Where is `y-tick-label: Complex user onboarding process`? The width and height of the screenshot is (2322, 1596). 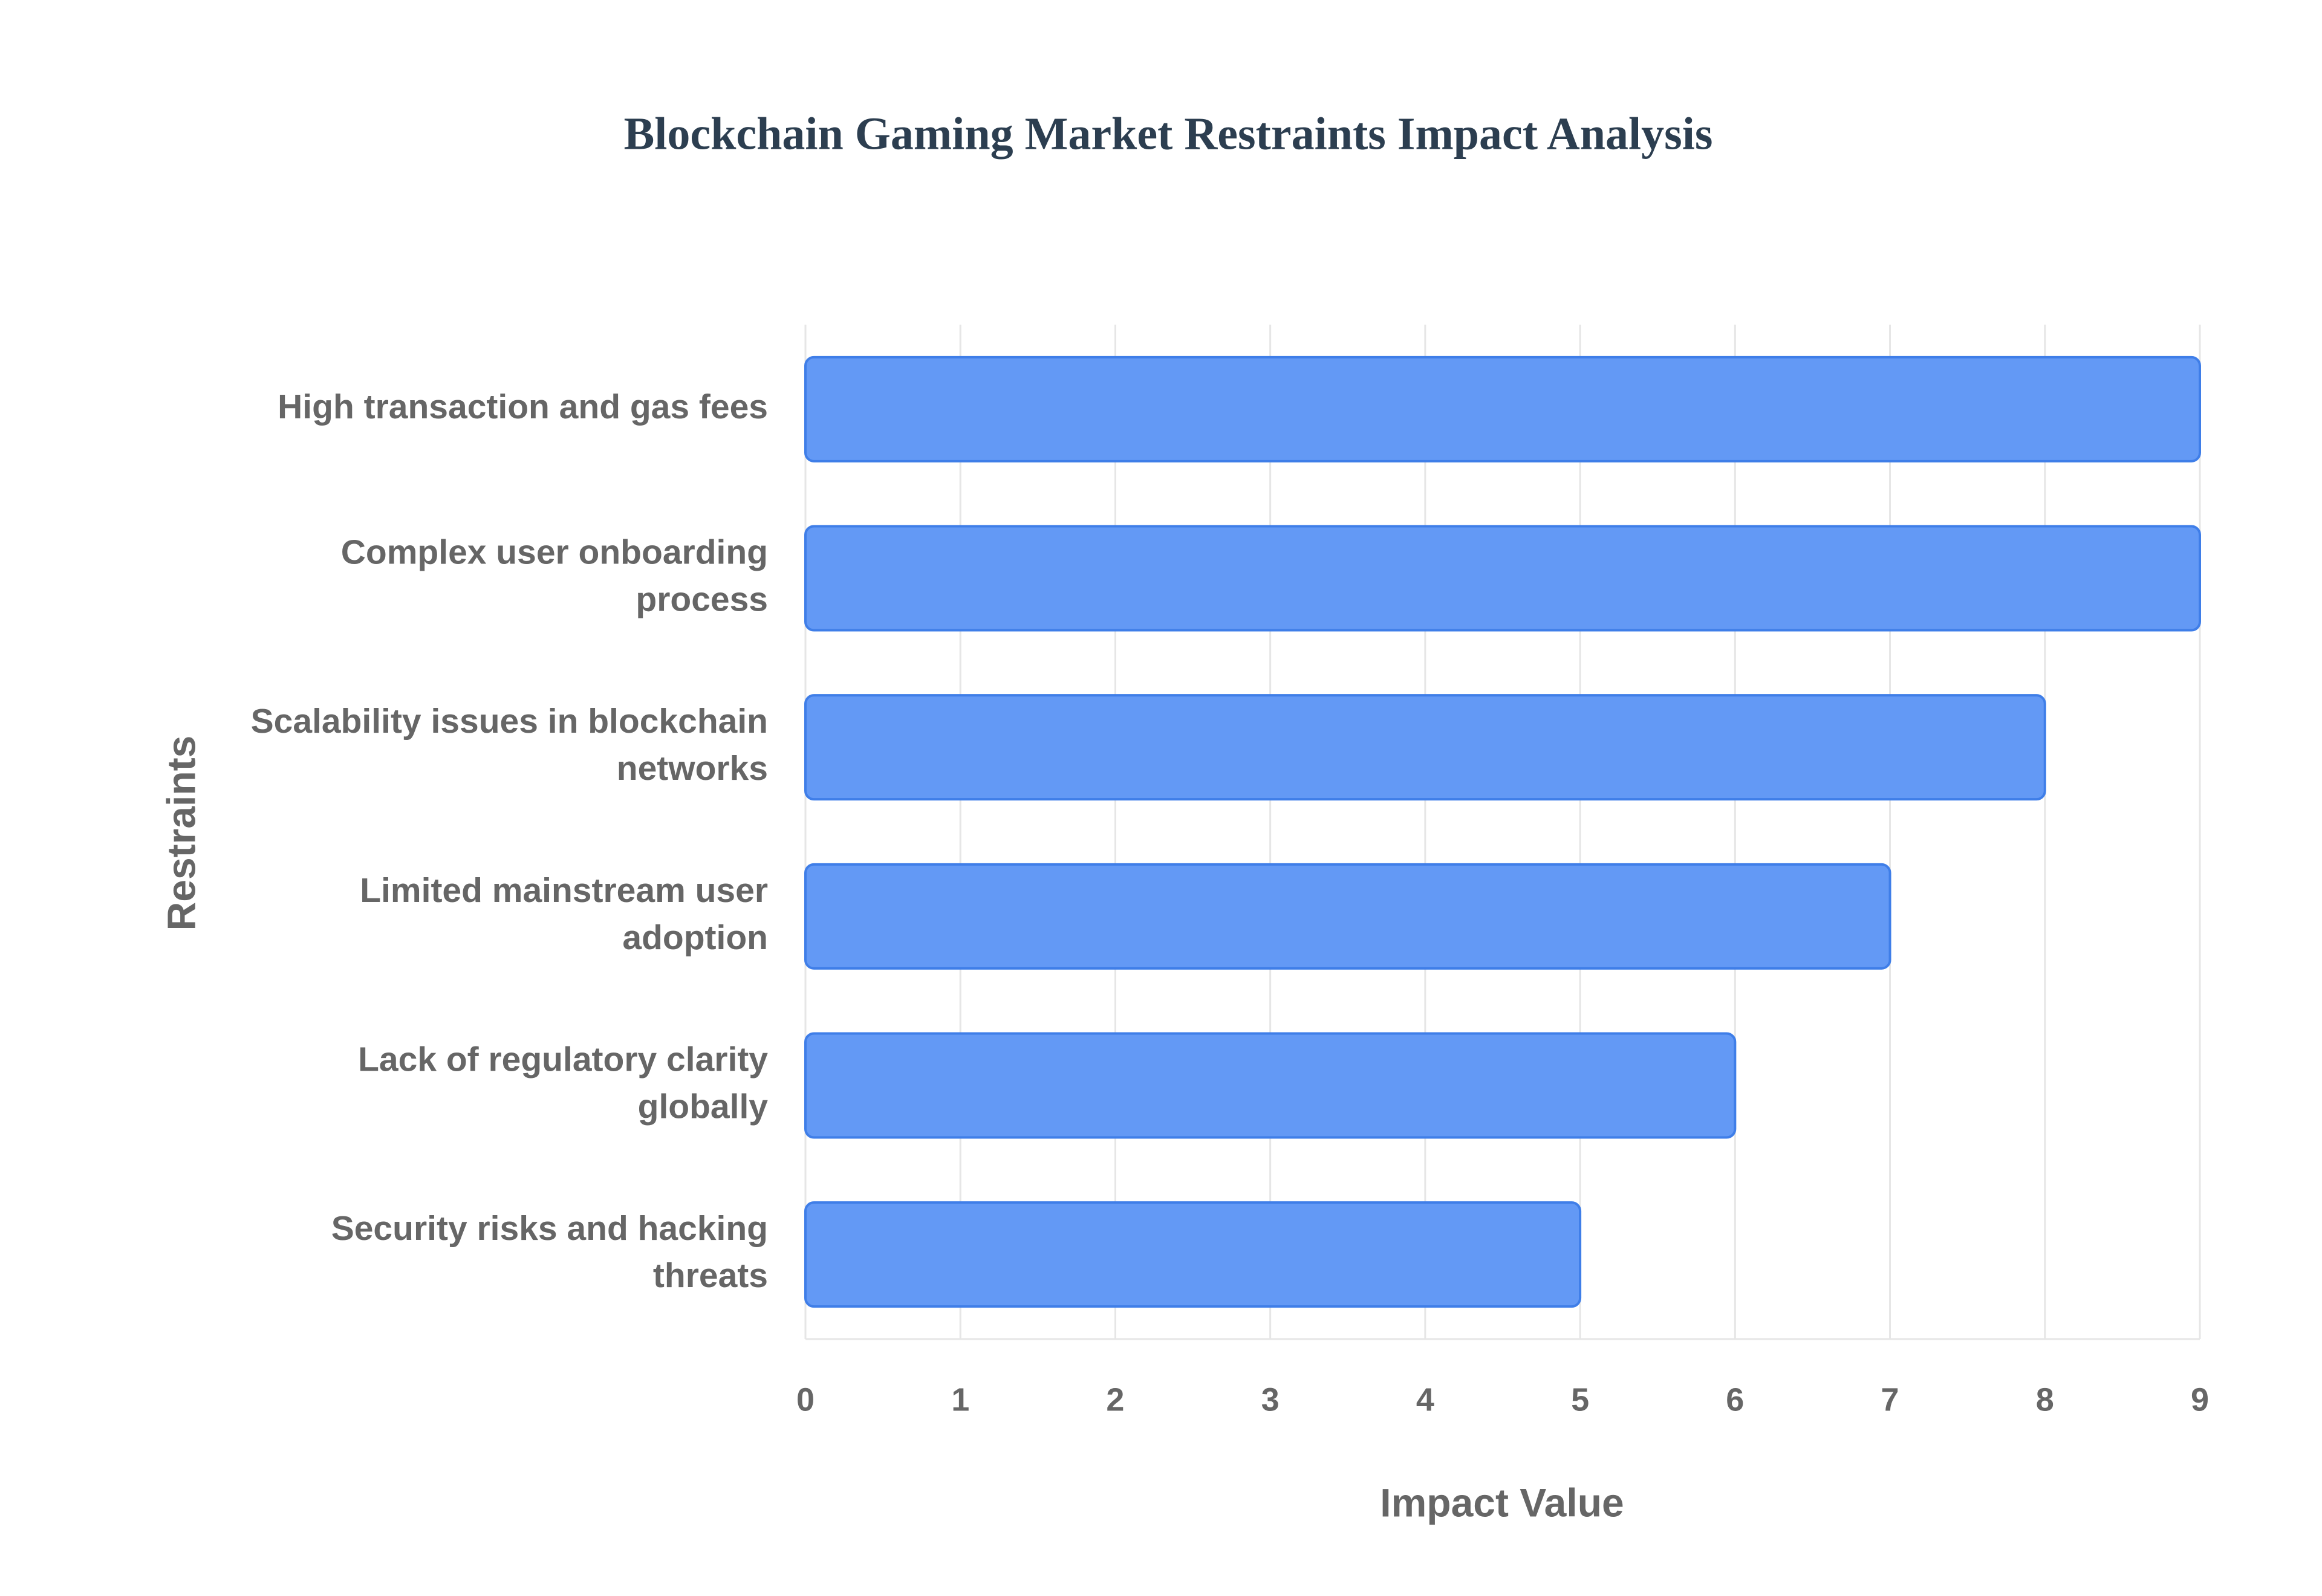 y-tick-label: Complex user onboarding process is located at coordinates (554, 576).